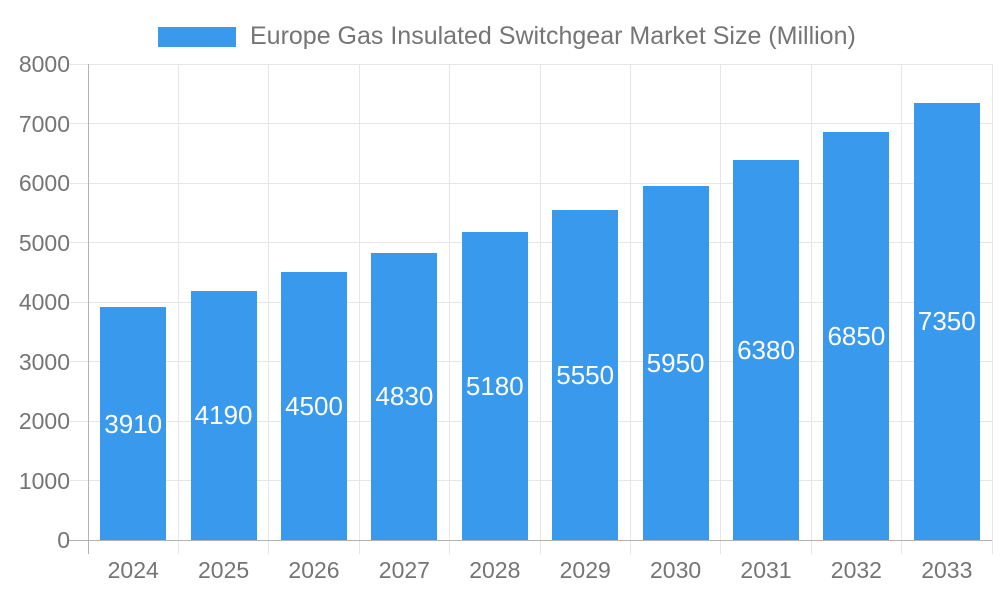 The width and height of the screenshot is (1000, 600). Describe the element at coordinates (44, 302) in the screenshot. I see `y-axis-tick-label: 4000` at that location.